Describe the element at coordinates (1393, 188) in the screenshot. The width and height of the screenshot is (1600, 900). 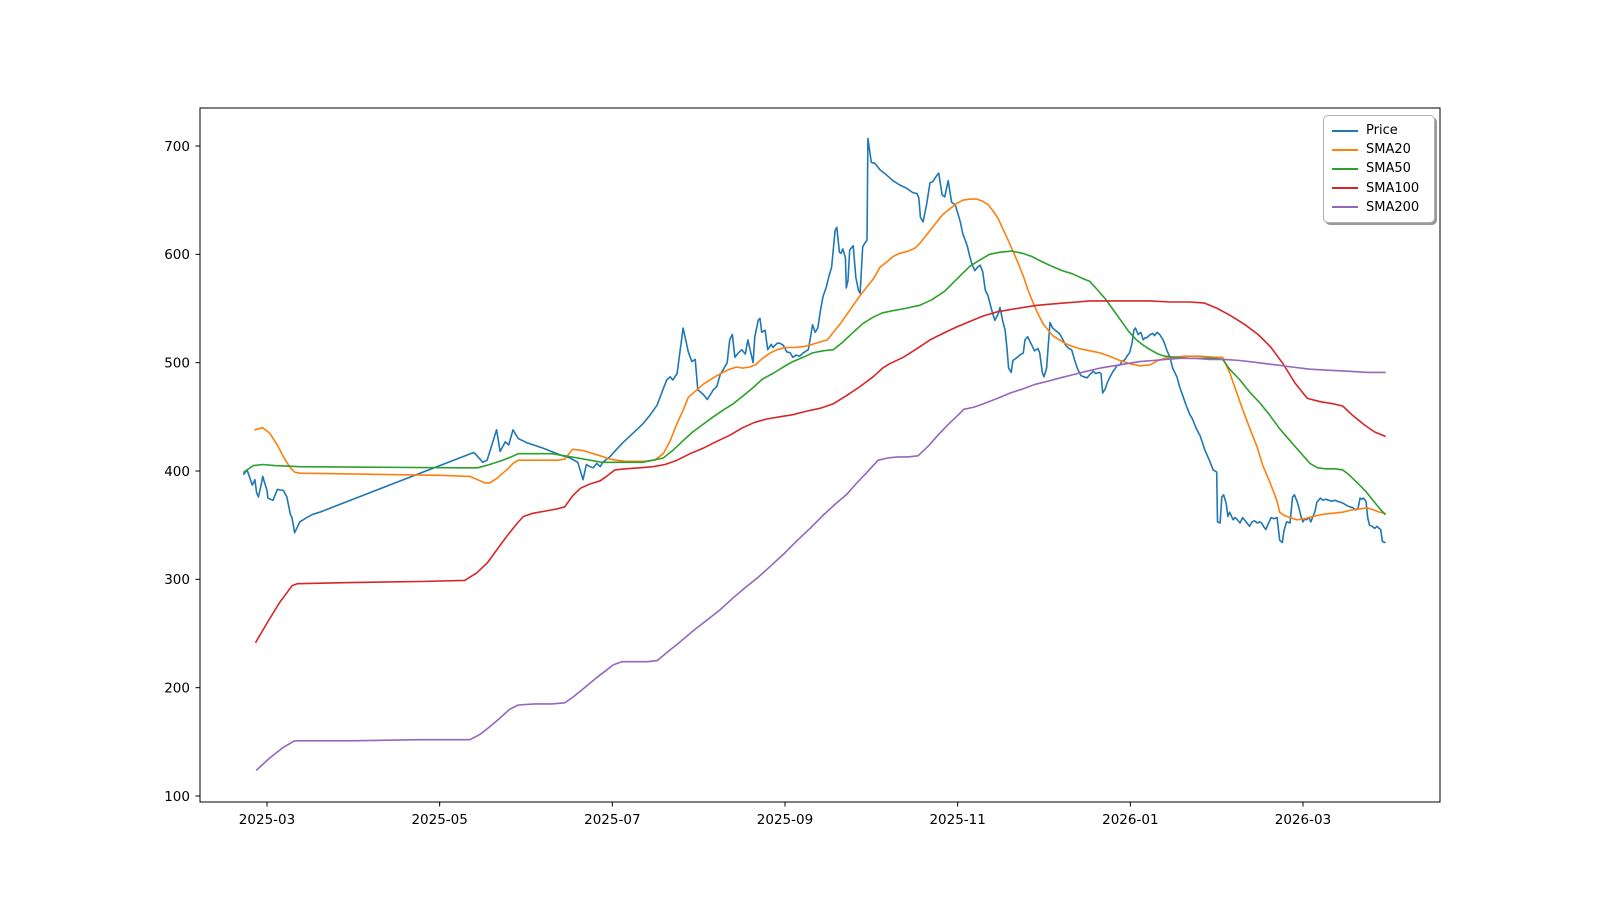
I see `legend-label: SMA100` at that location.